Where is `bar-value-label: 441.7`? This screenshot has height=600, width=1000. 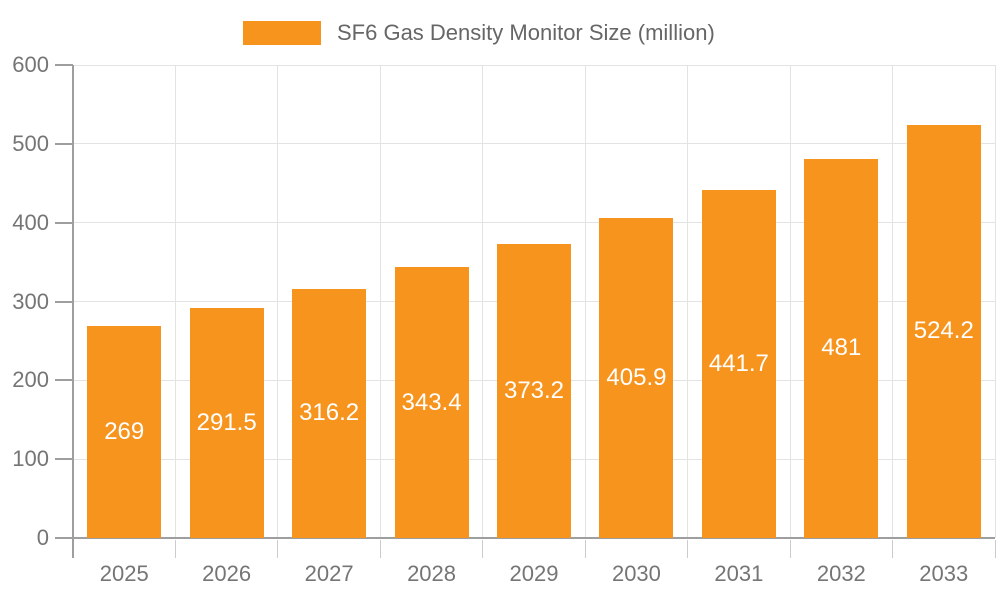 bar-value-label: 441.7 is located at coordinates (738, 363).